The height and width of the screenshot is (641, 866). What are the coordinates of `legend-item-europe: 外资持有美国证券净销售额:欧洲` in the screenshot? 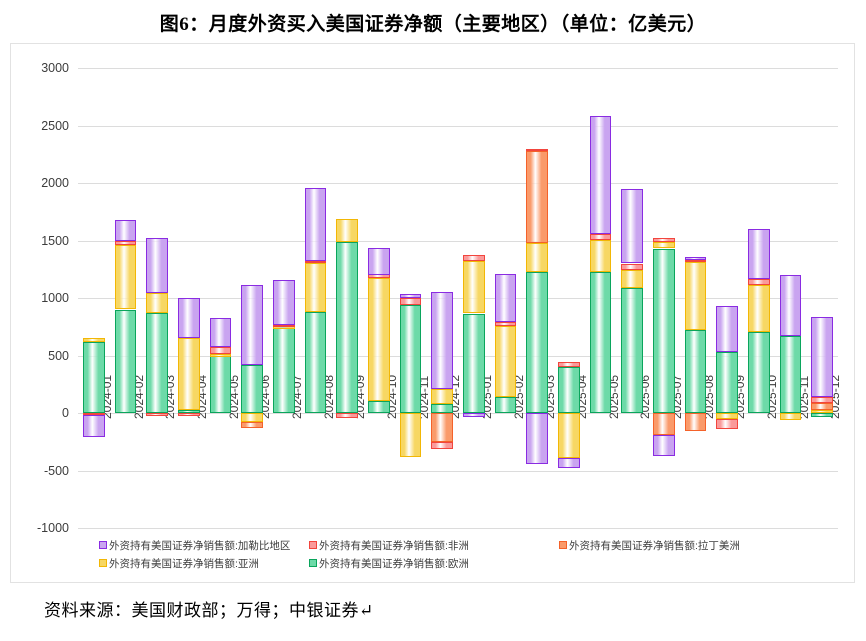 It's located at (389, 563).